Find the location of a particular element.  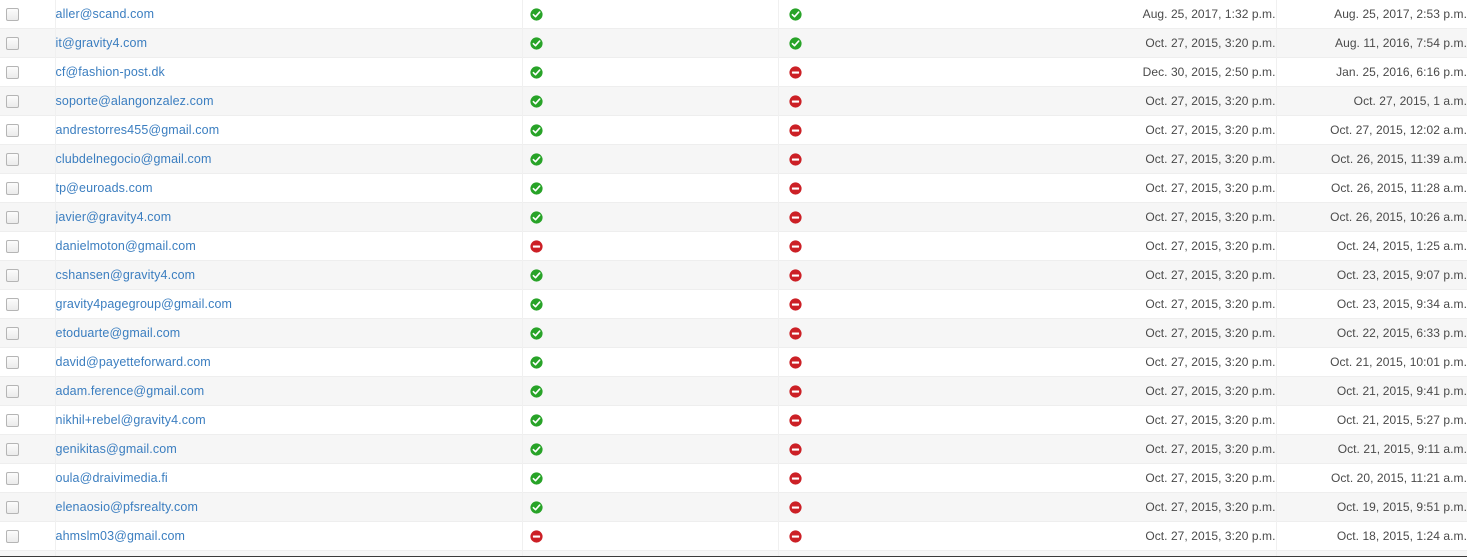

date-secondary-cell: Oct. 26, 2015, 10:26 a.m. is located at coordinates (1371, 217).